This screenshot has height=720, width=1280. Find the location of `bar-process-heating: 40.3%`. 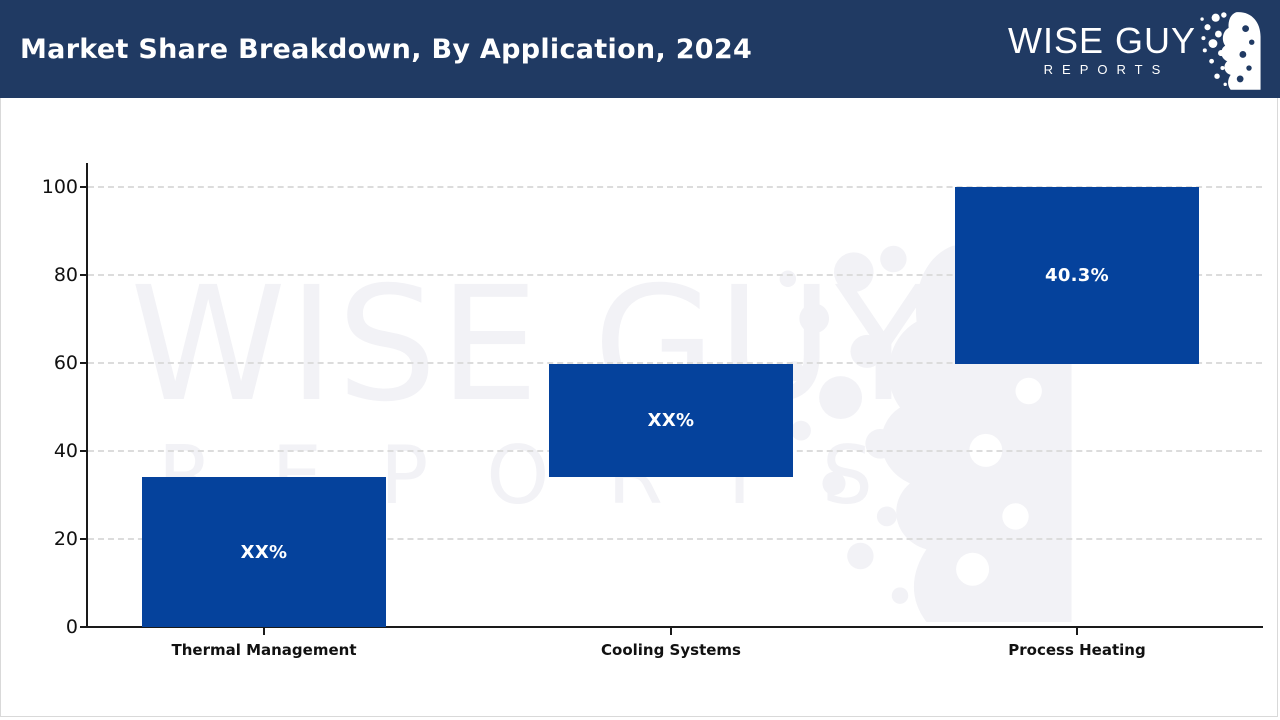

bar-process-heating: 40.3% is located at coordinates (1077, 276).